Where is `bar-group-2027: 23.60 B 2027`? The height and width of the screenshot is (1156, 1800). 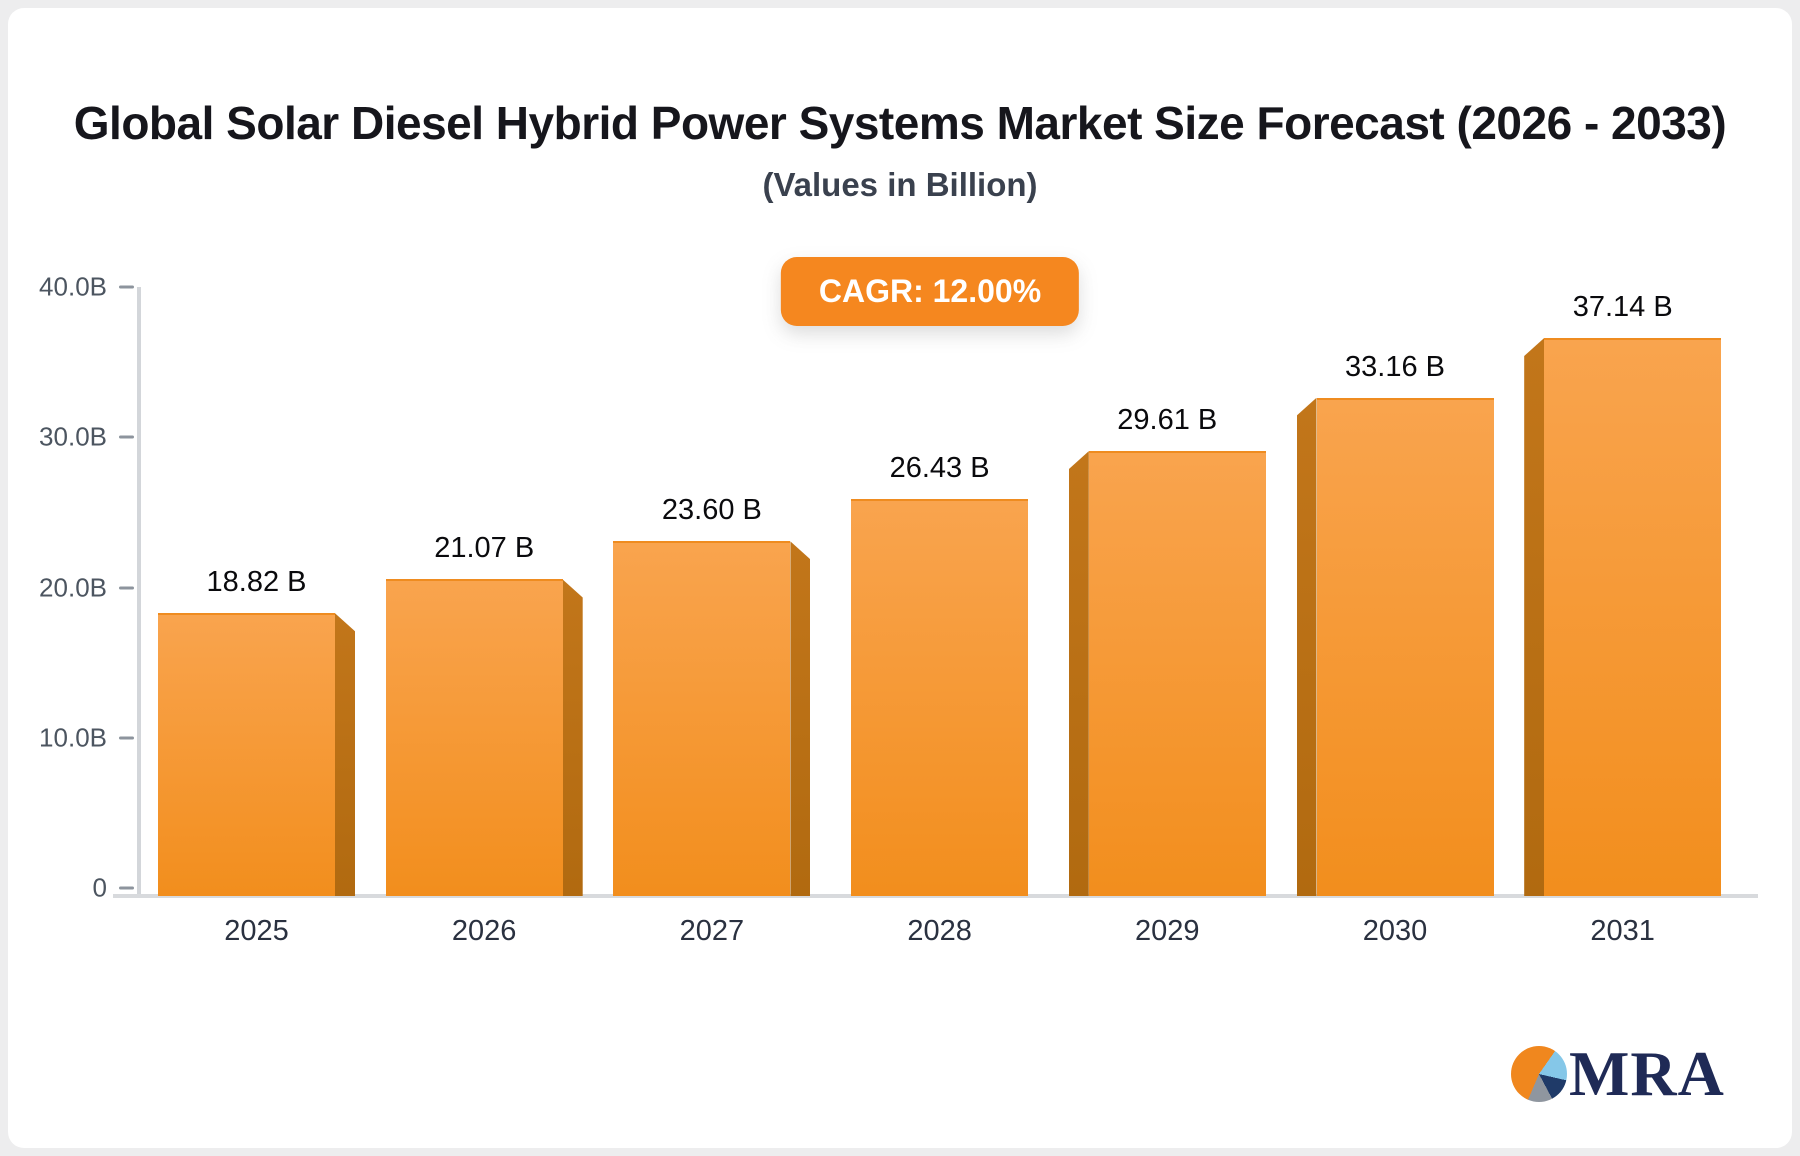
bar-group-2027: 23.60 B 2027 is located at coordinates (712, 621).